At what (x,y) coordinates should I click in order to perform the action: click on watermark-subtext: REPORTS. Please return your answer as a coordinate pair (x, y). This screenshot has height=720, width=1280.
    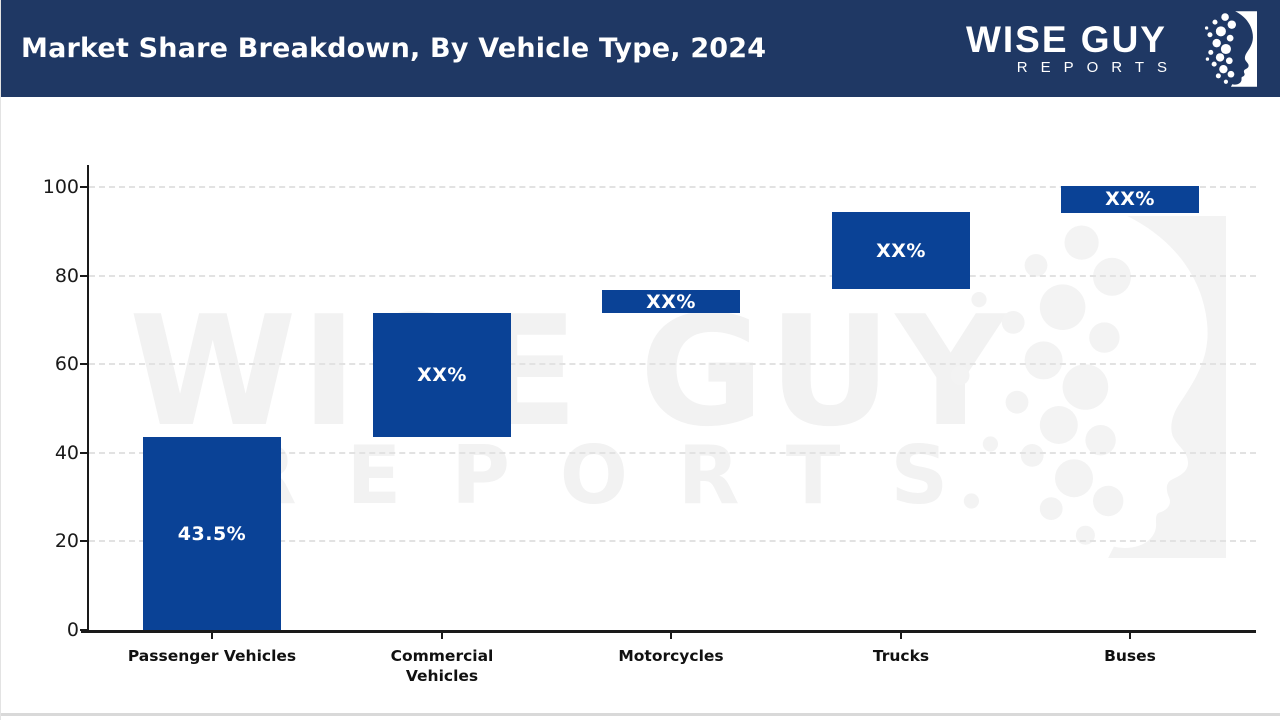
    Looking at the image, I should click on (617, 475).